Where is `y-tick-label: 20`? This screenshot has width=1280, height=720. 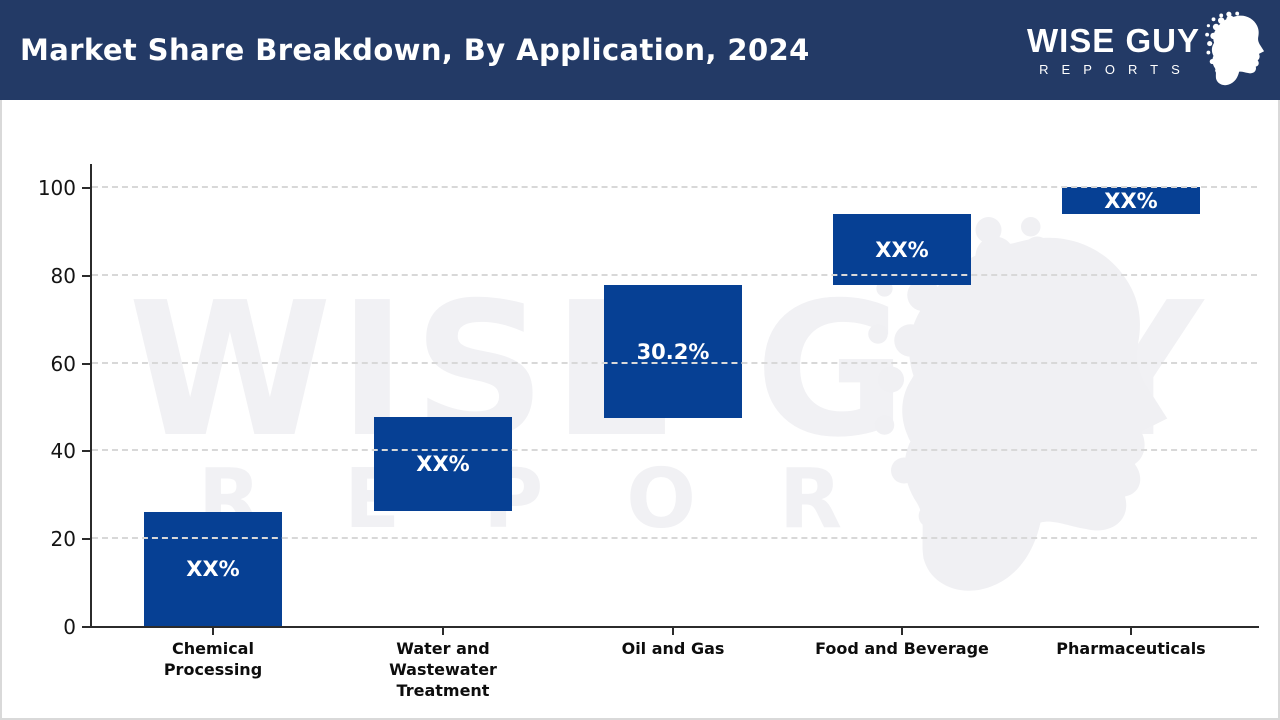
y-tick-label: 20 is located at coordinates (63, 539).